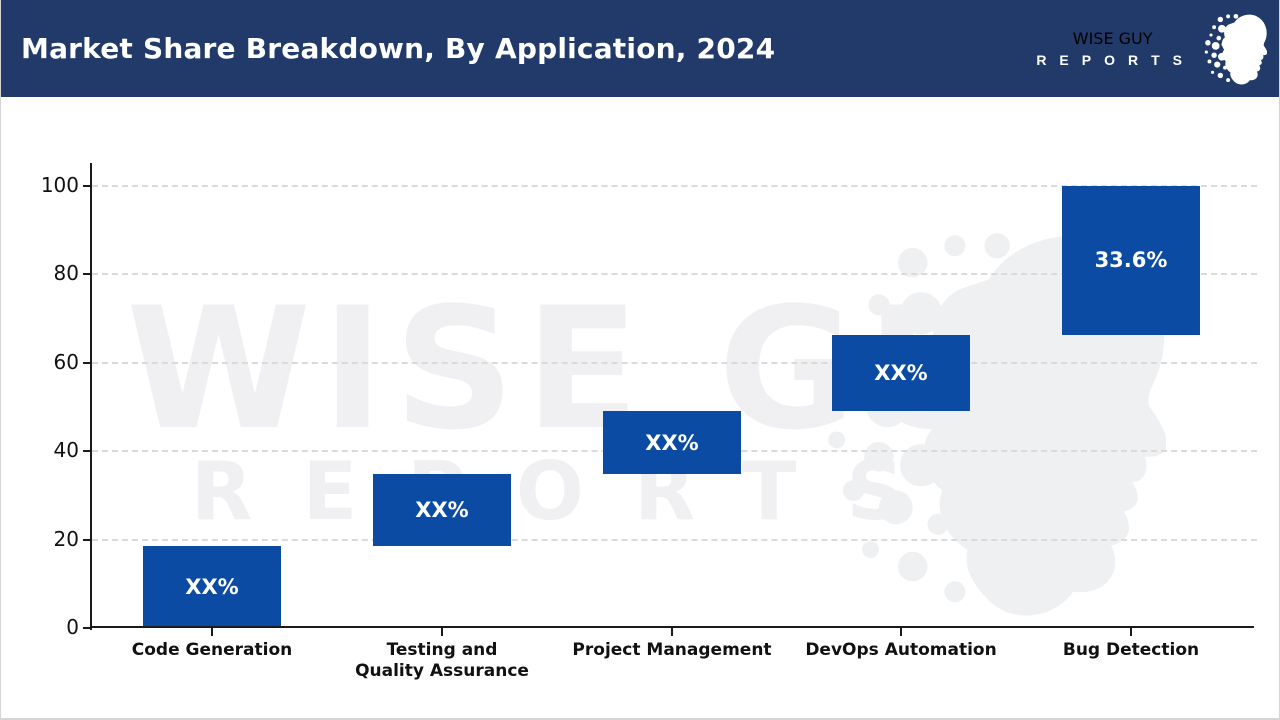 This screenshot has width=1280, height=720. Describe the element at coordinates (1115, 59) in the screenshot. I see `logo-line2: REPORTS` at that location.